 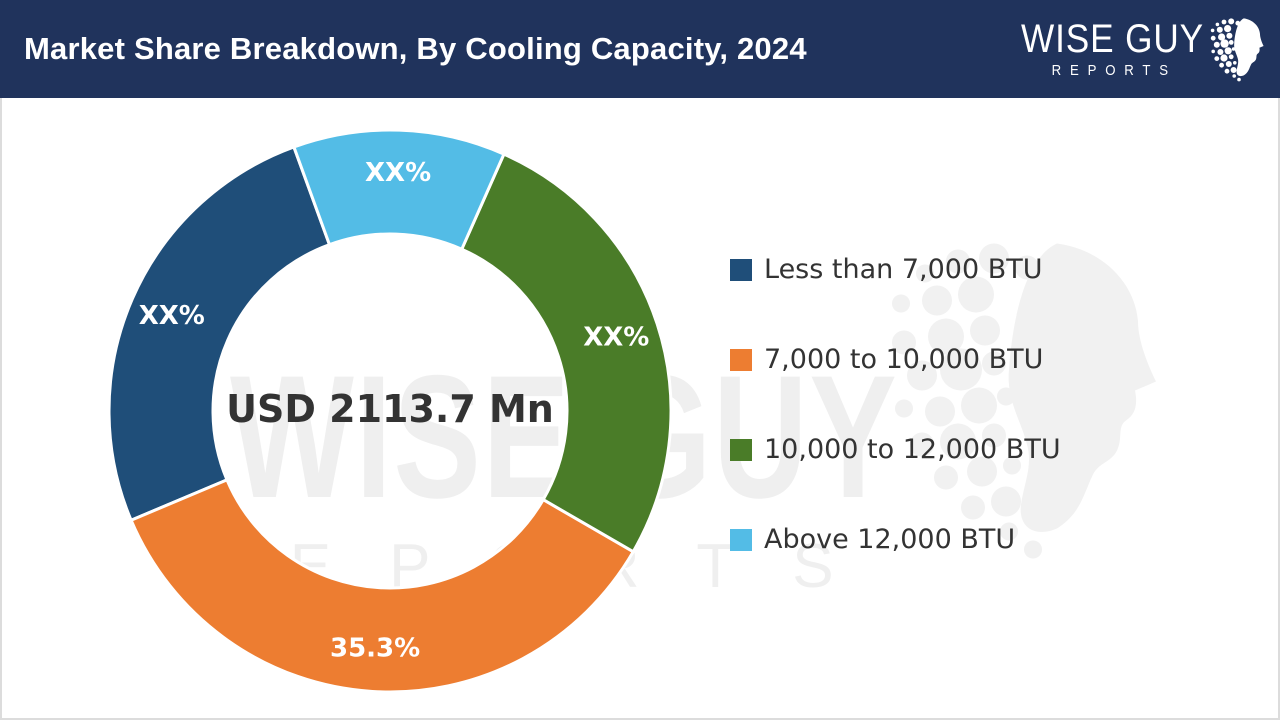 I want to click on legend-item-0: Less than 7,000 BTU, so click(x=895, y=270).